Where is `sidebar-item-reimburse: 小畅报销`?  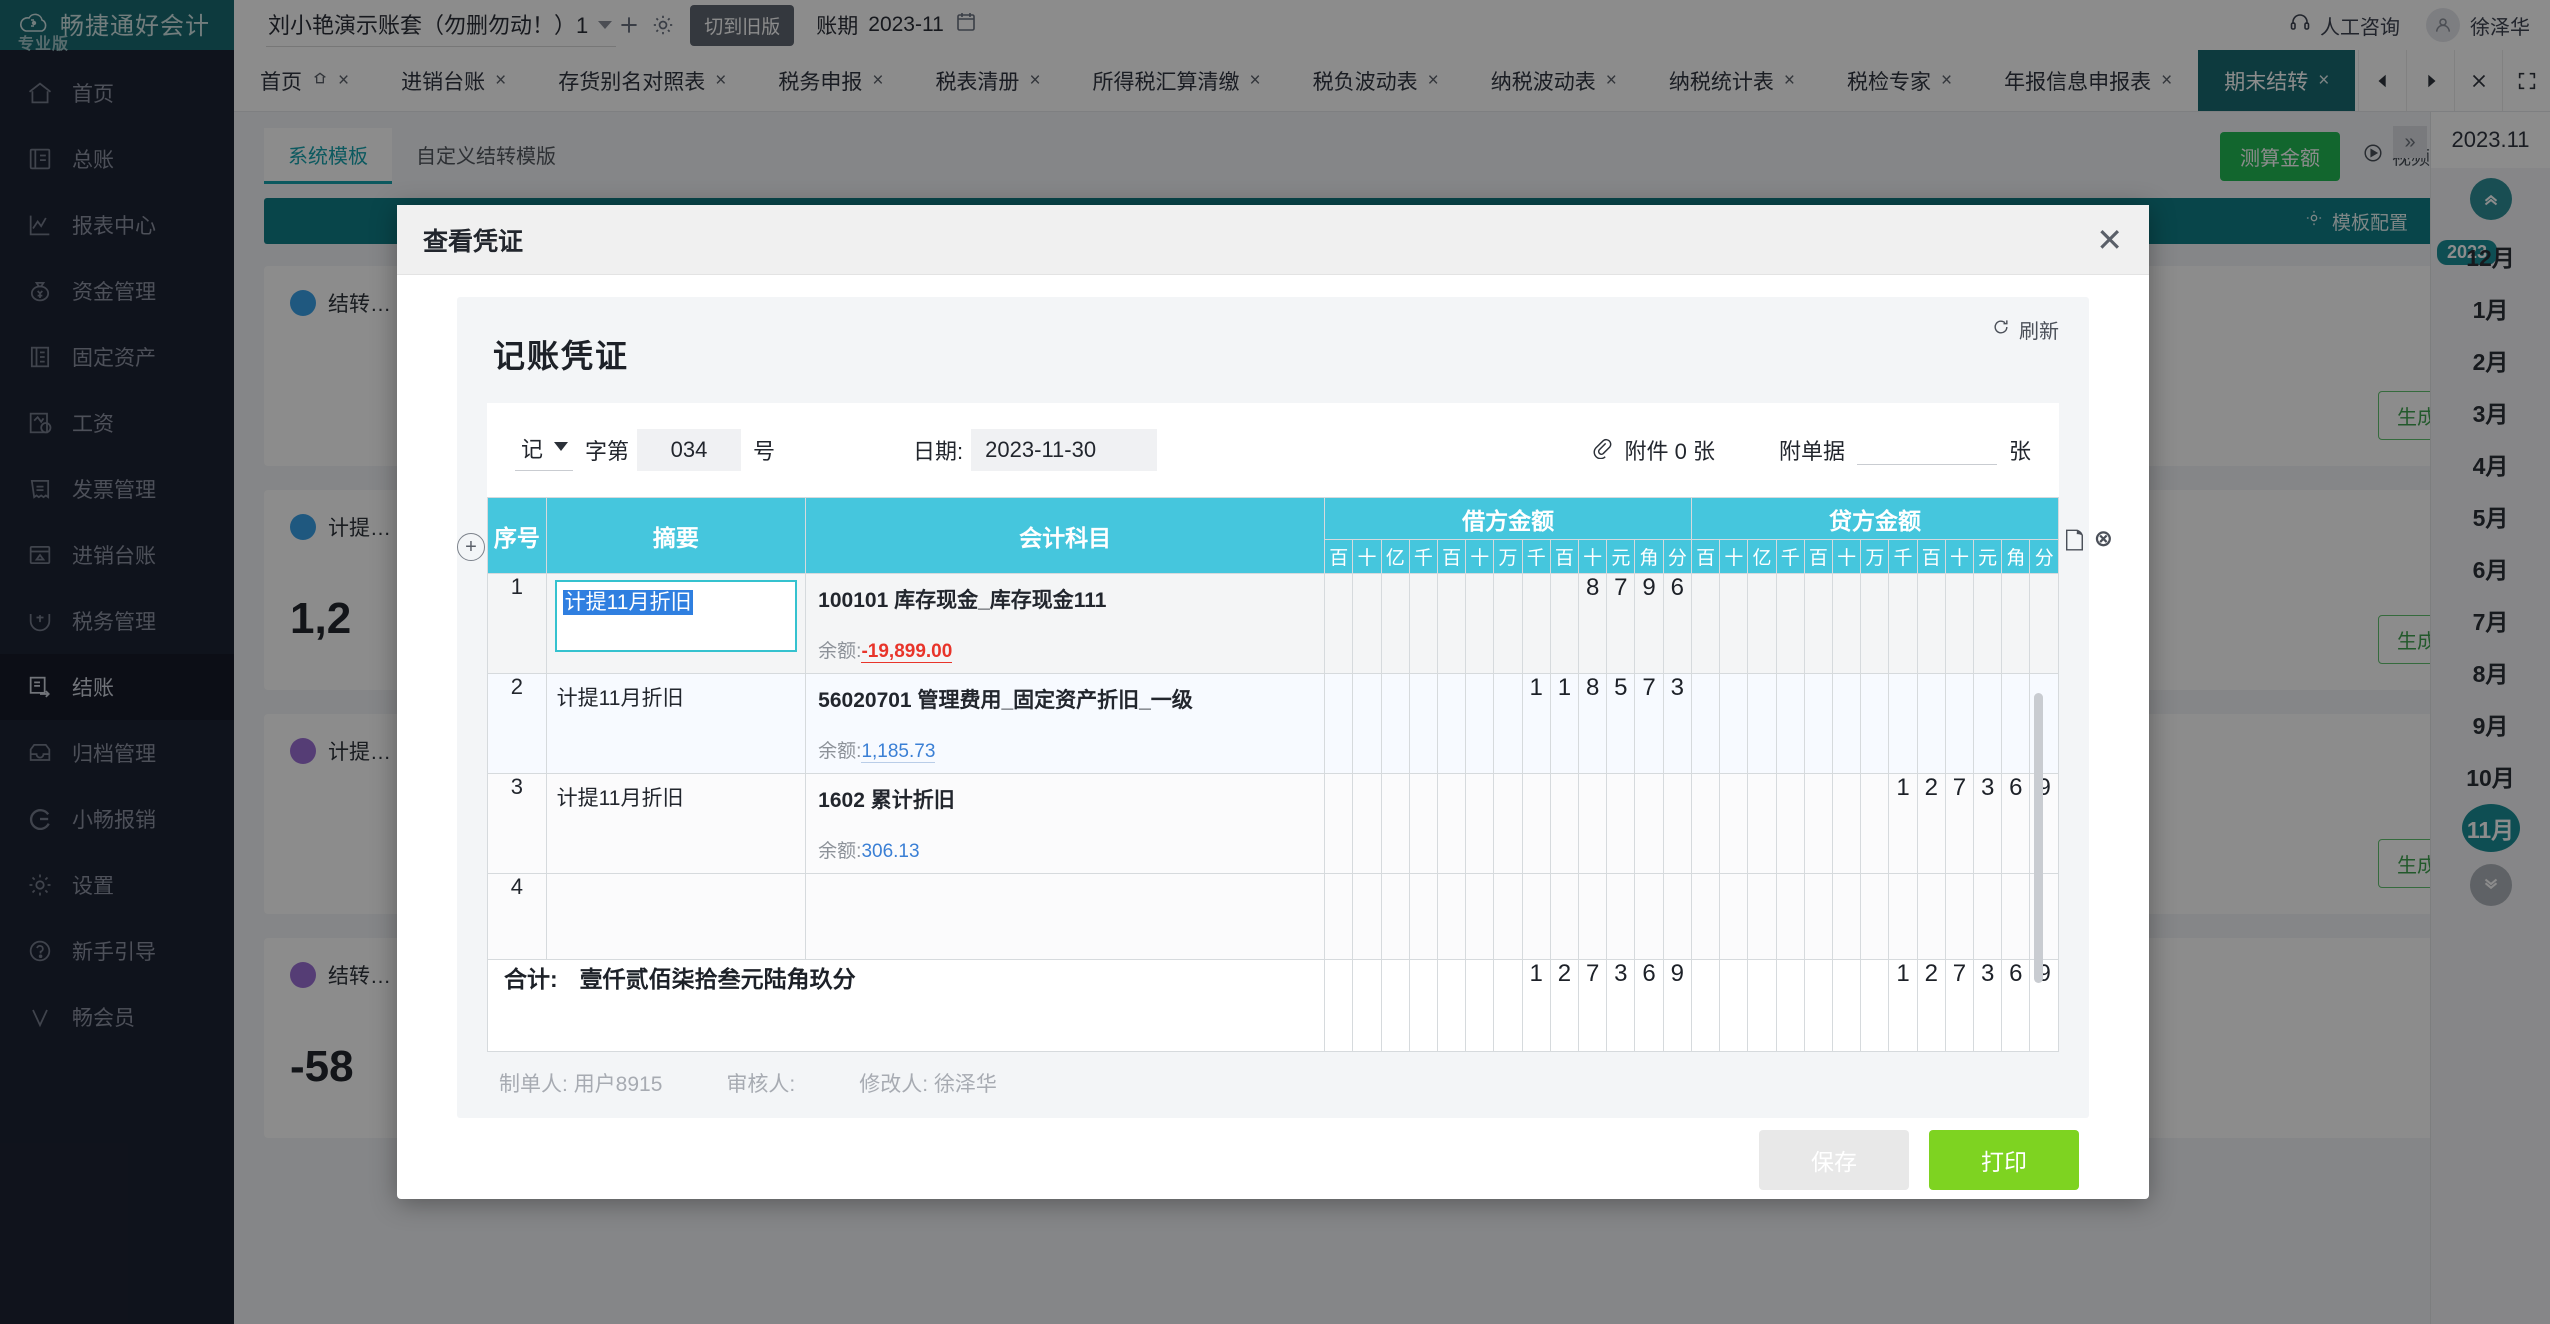 sidebar-item-reimburse: 小畅报销 is located at coordinates (117, 819).